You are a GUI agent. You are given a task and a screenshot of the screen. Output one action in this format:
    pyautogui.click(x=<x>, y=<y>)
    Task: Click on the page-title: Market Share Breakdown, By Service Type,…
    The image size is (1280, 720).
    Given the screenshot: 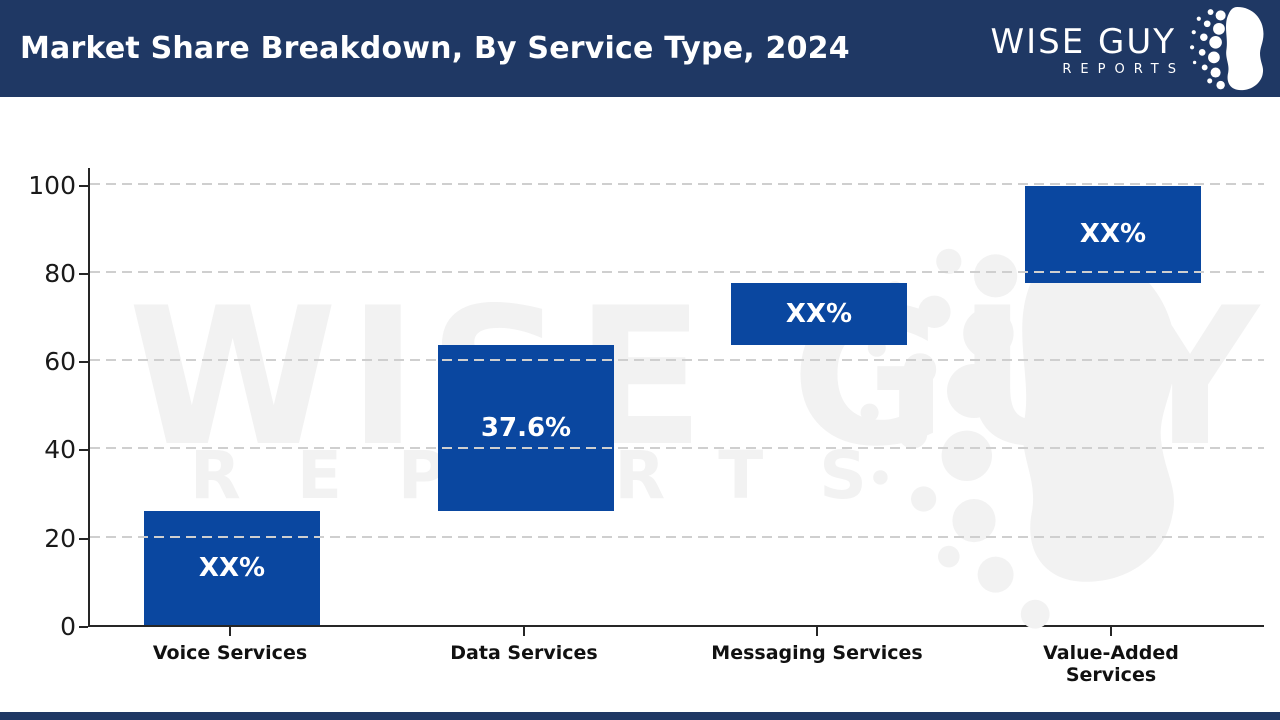 What is the action you would take?
    pyautogui.click(x=435, y=48)
    